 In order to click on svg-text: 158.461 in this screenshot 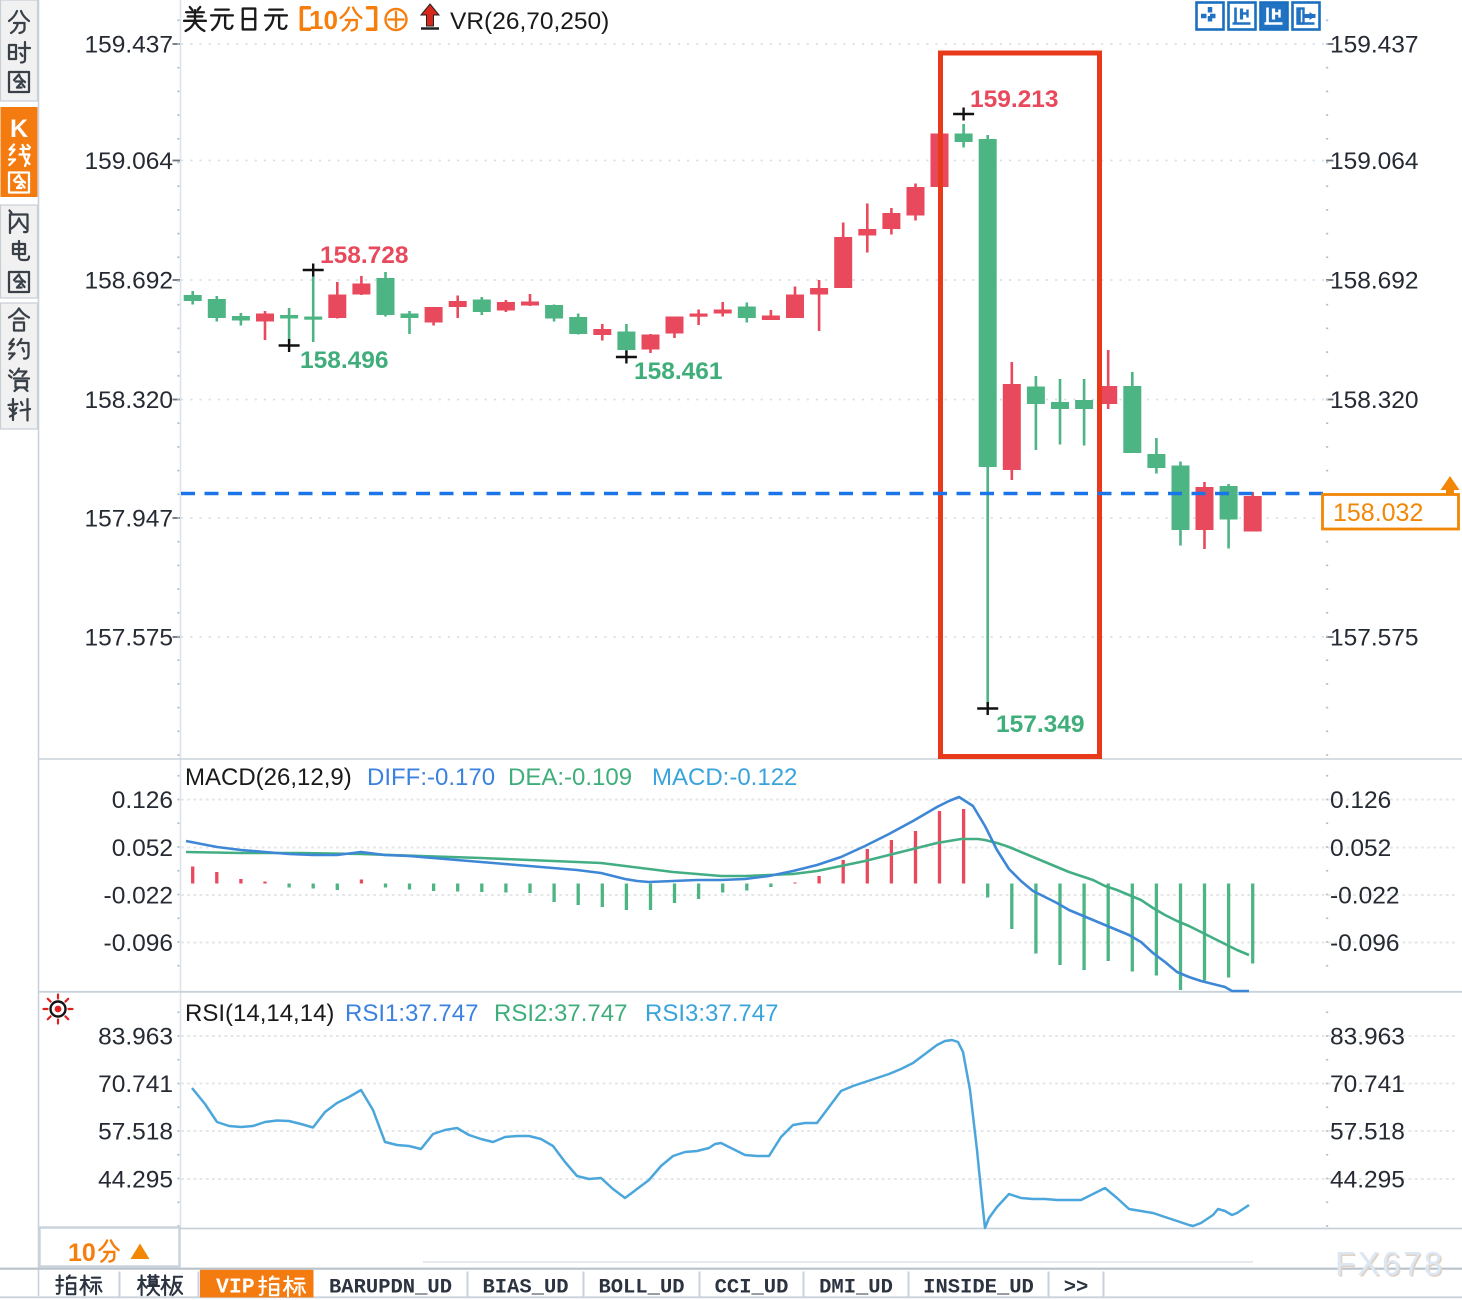, I will do `click(678, 371)`.